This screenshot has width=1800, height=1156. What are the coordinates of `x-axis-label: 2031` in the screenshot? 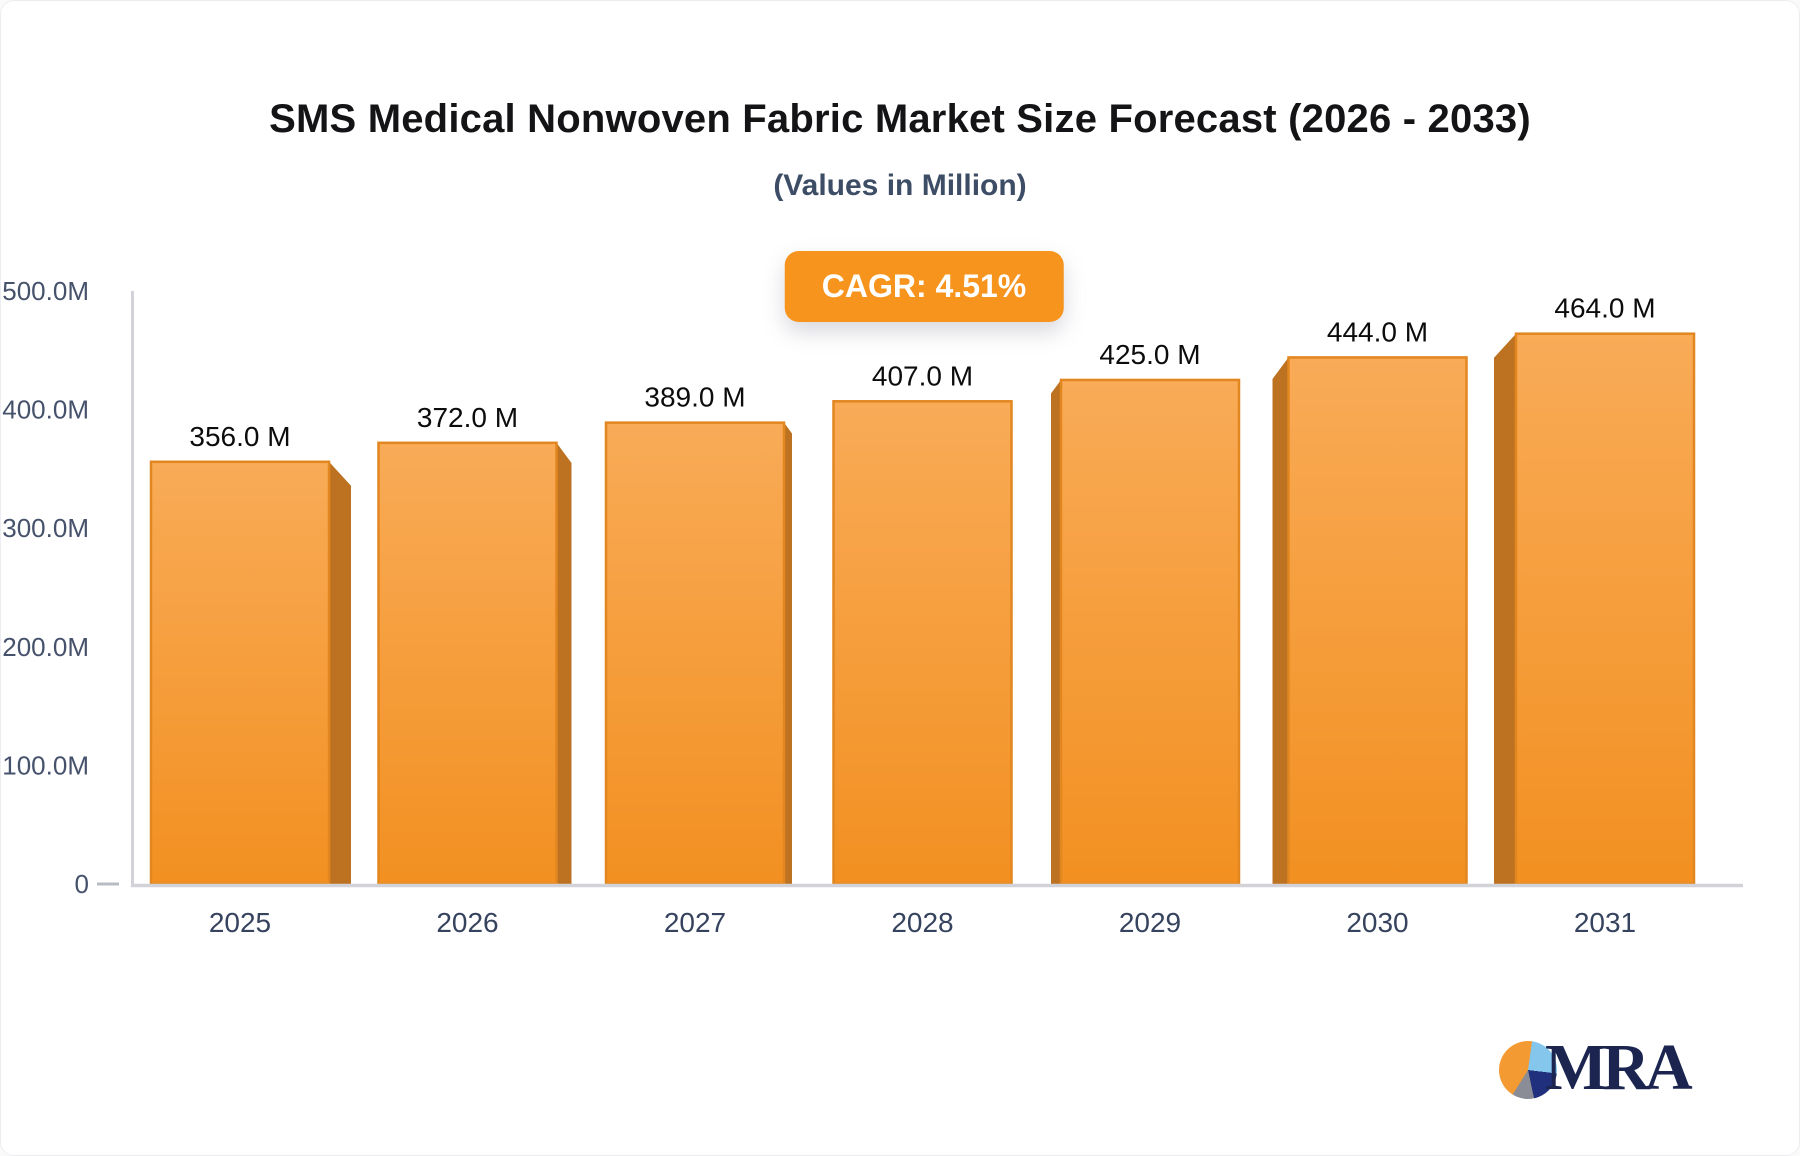 It's located at (1605, 922).